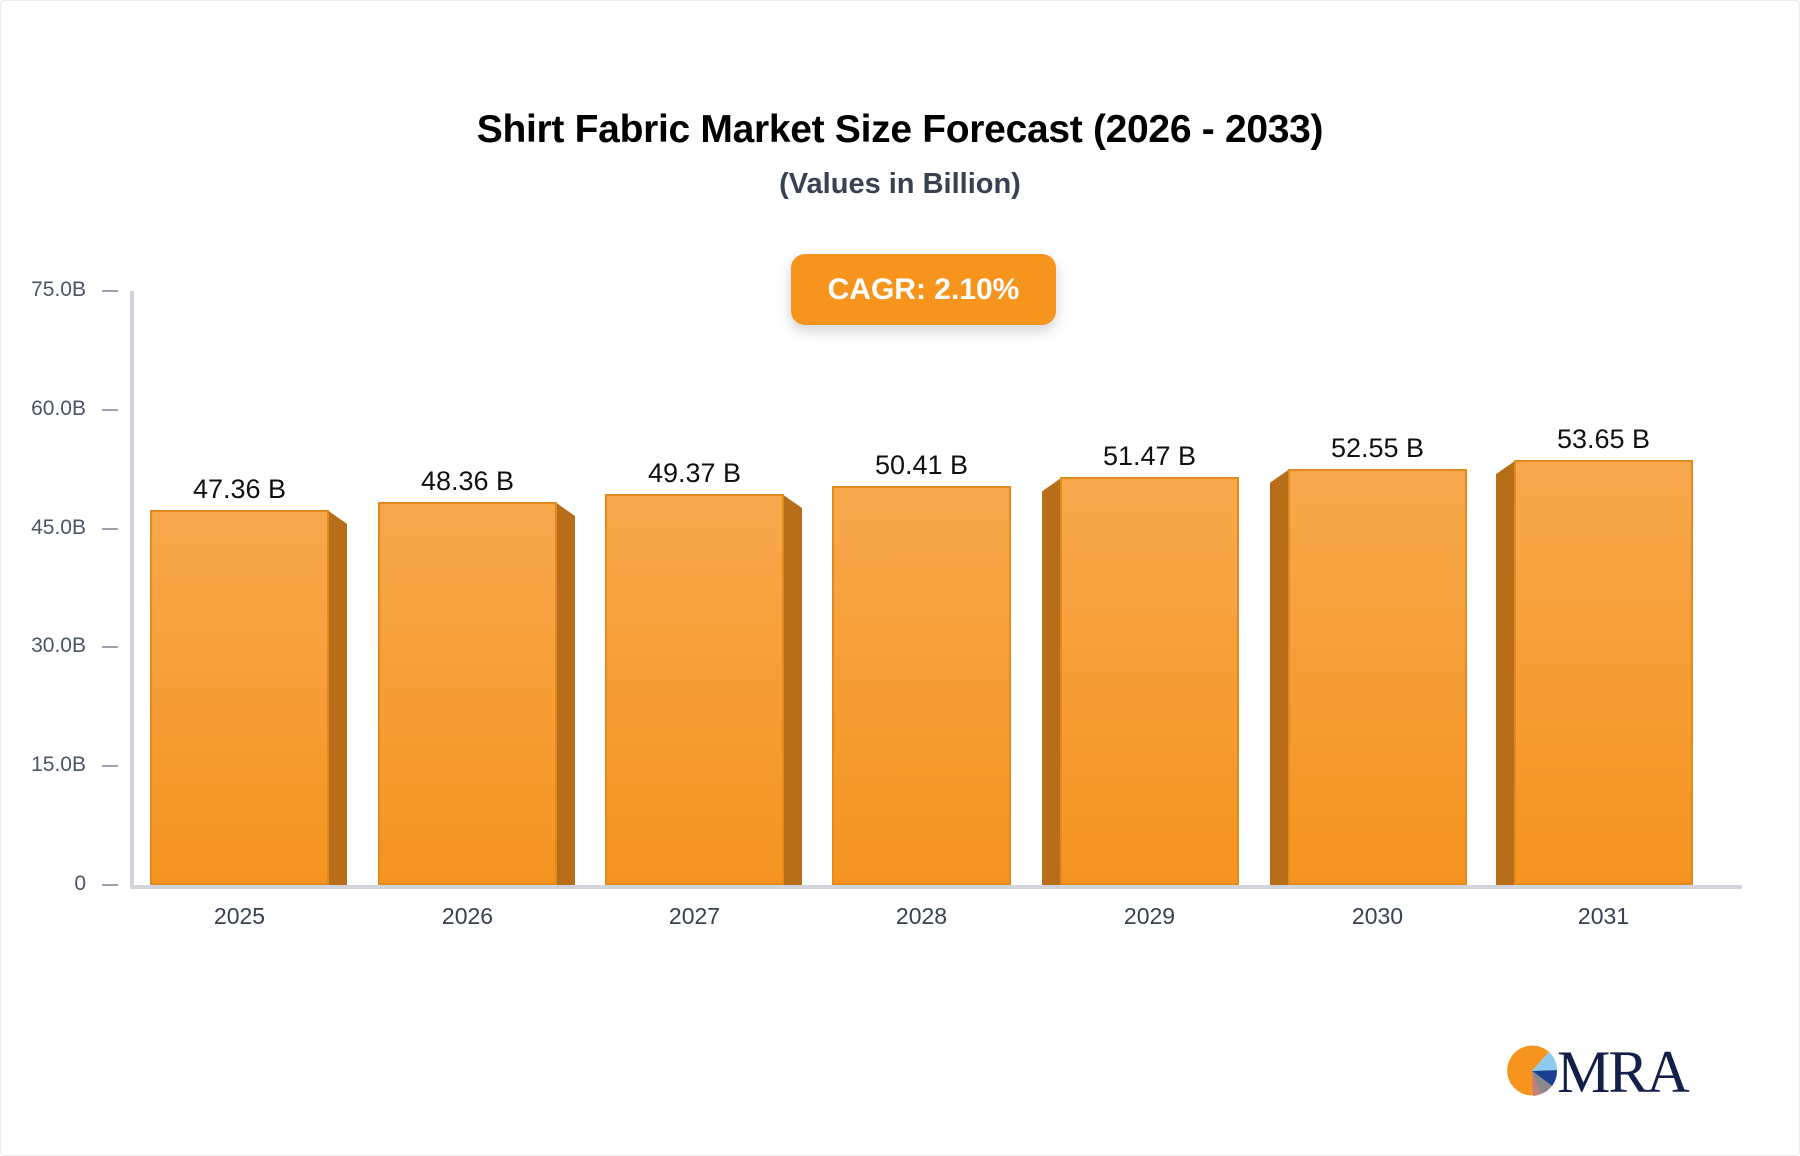 This screenshot has height=1156, width=1800. Describe the element at coordinates (58, 408) in the screenshot. I see `y-tick-label: 60.0B` at that location.